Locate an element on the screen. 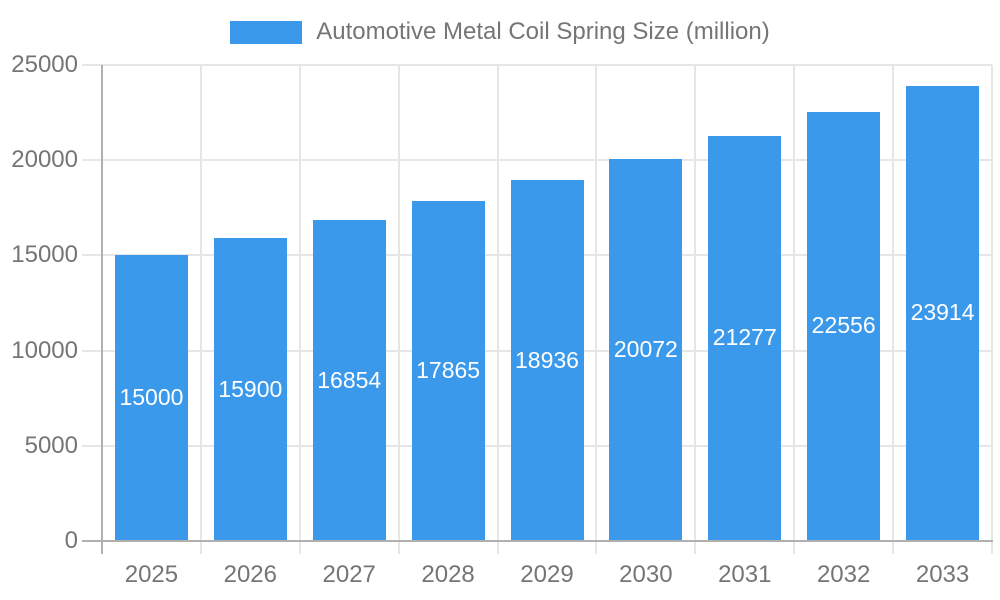 This screenshot has height=600, width=1000. bar-value-label: 20072 is located at coordinates (645, 348).